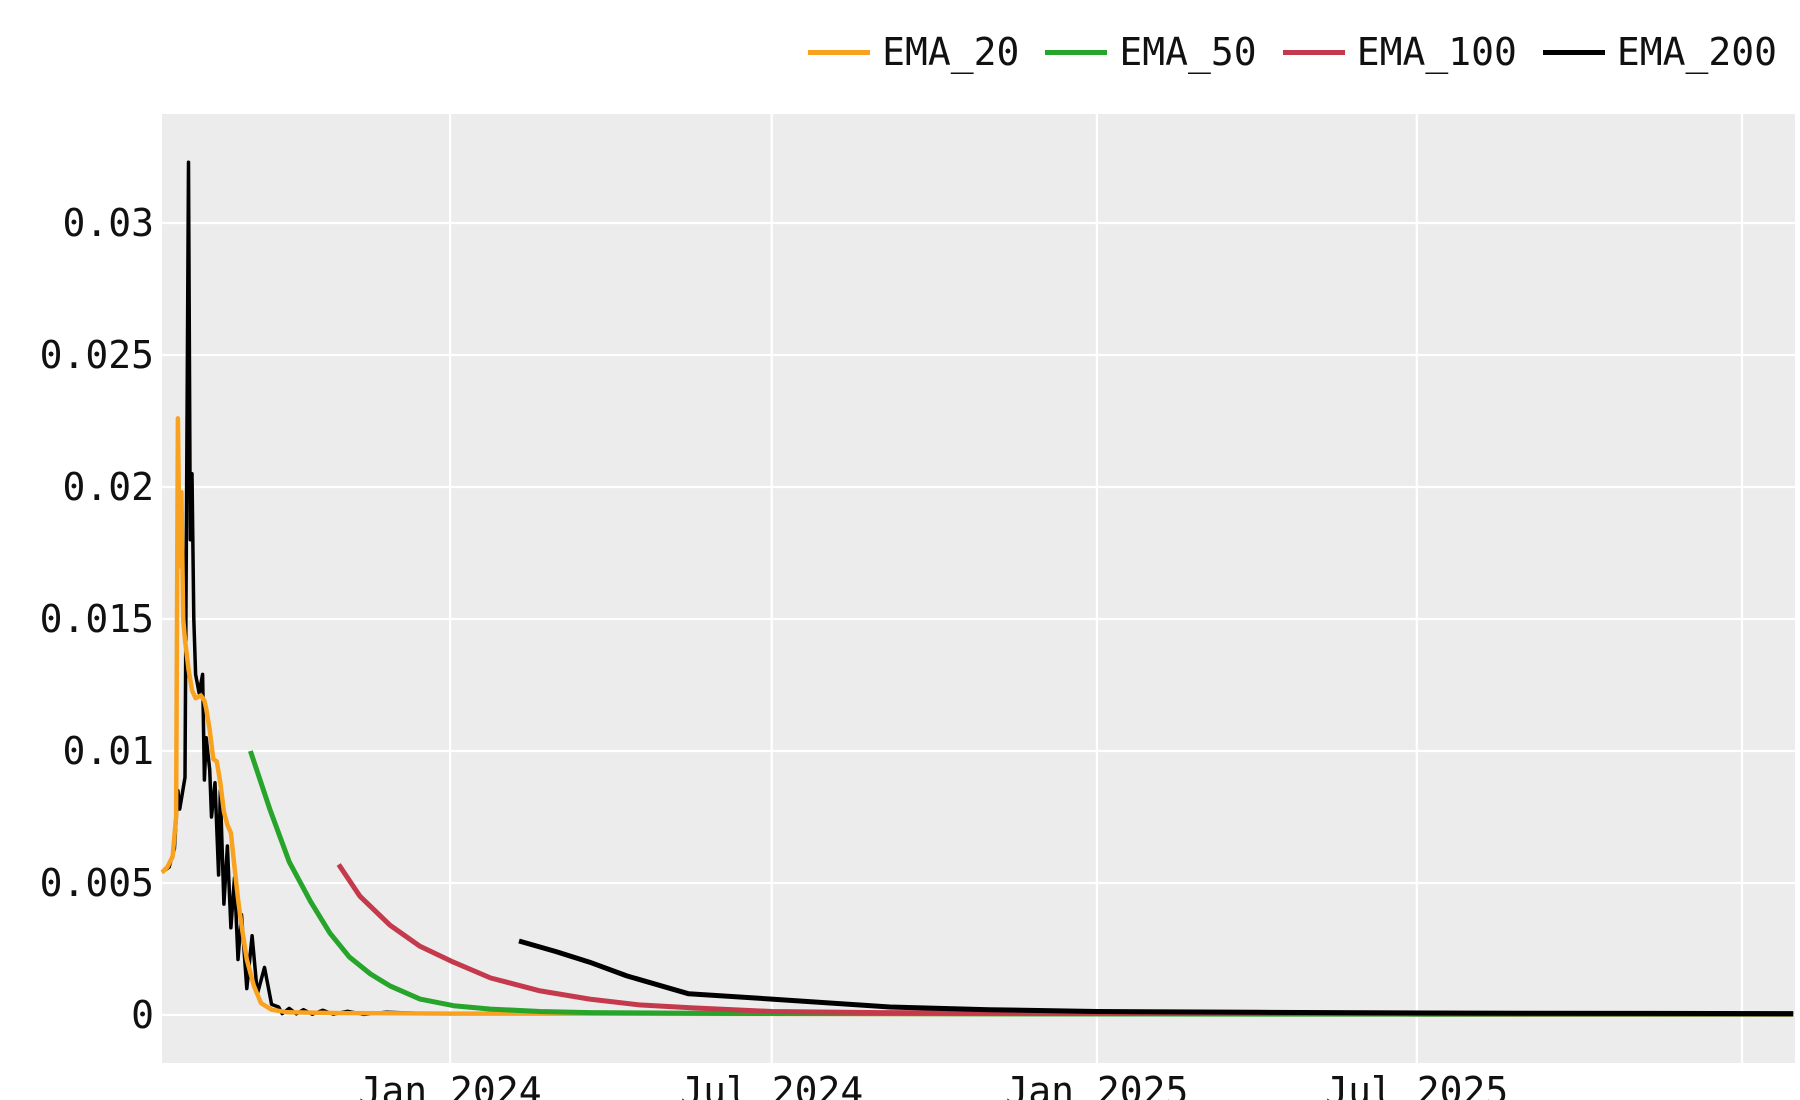 The height and width of the screenshot is (1100, 1800). I want to click on x-tick-label: Jul 2024, so click(771, 1084).